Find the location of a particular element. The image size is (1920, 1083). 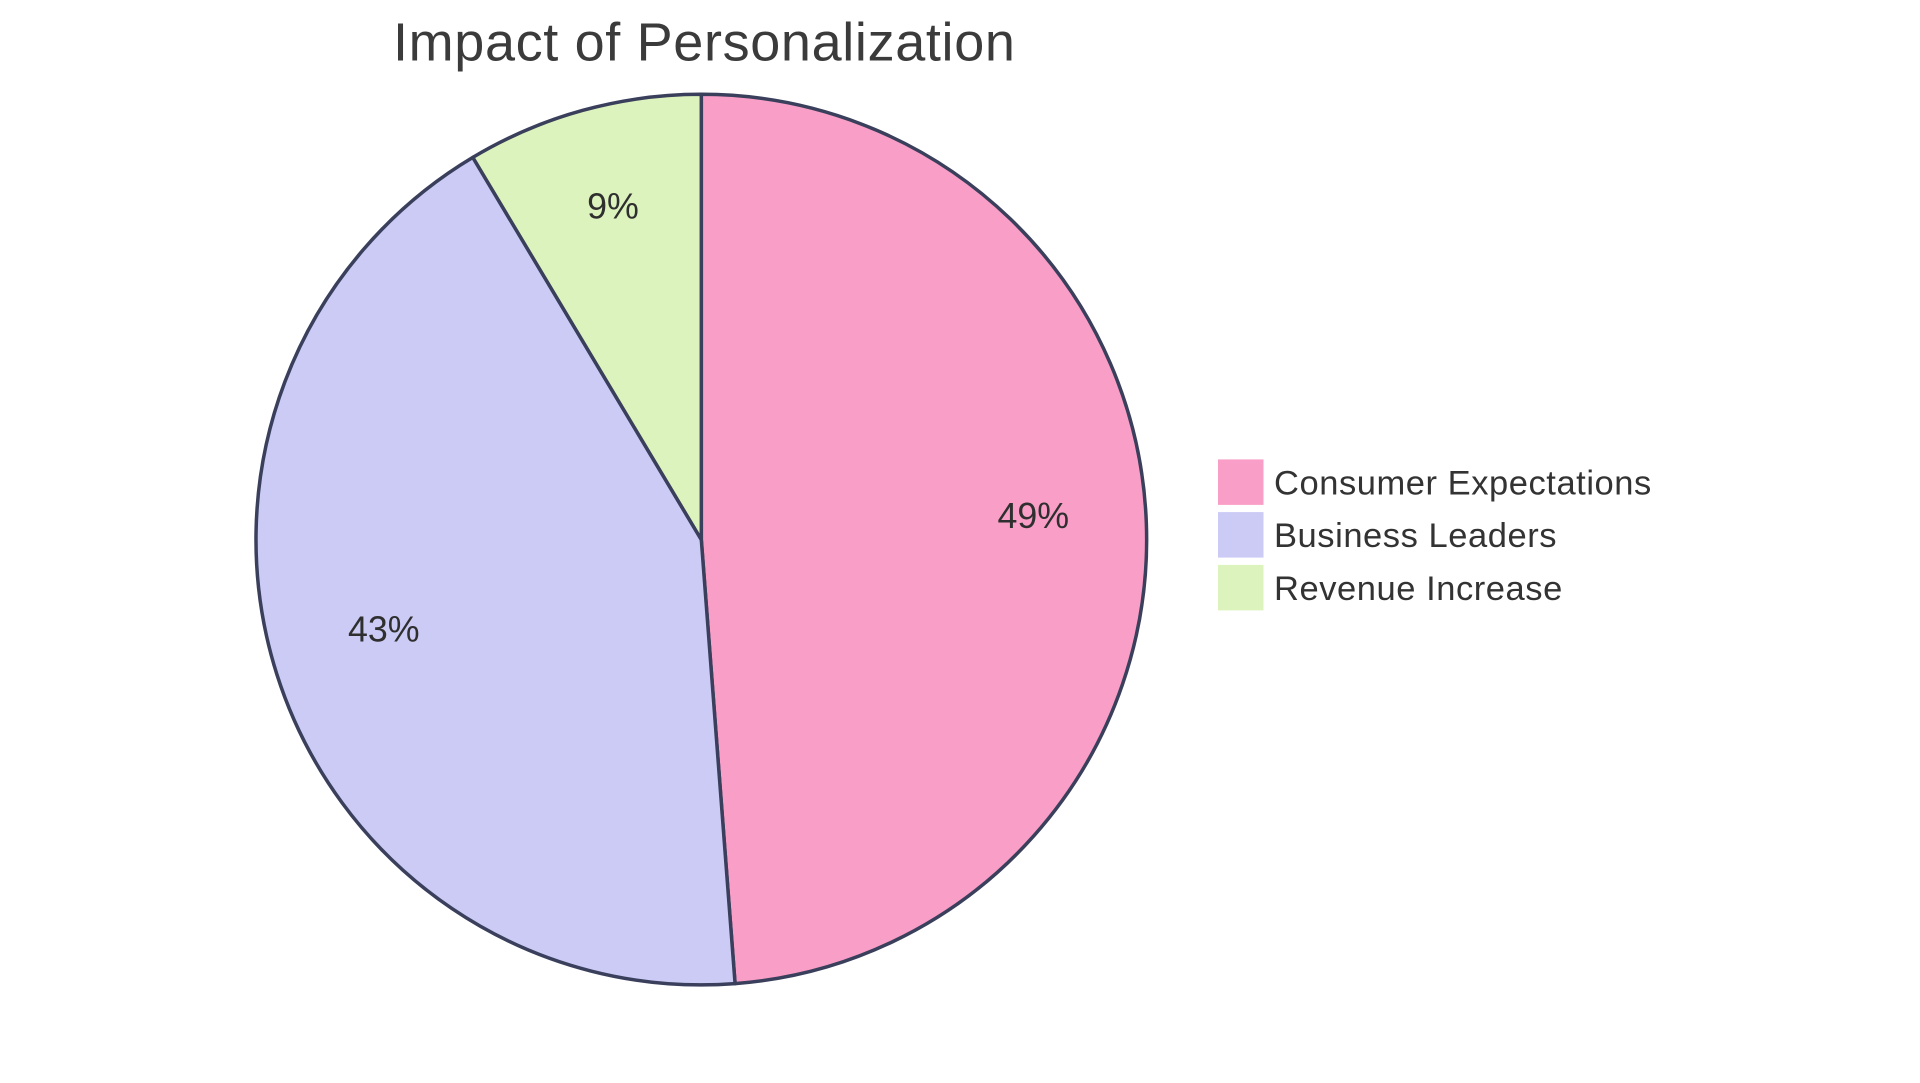

svg-text: 43% is located at coordinates (384, 629).